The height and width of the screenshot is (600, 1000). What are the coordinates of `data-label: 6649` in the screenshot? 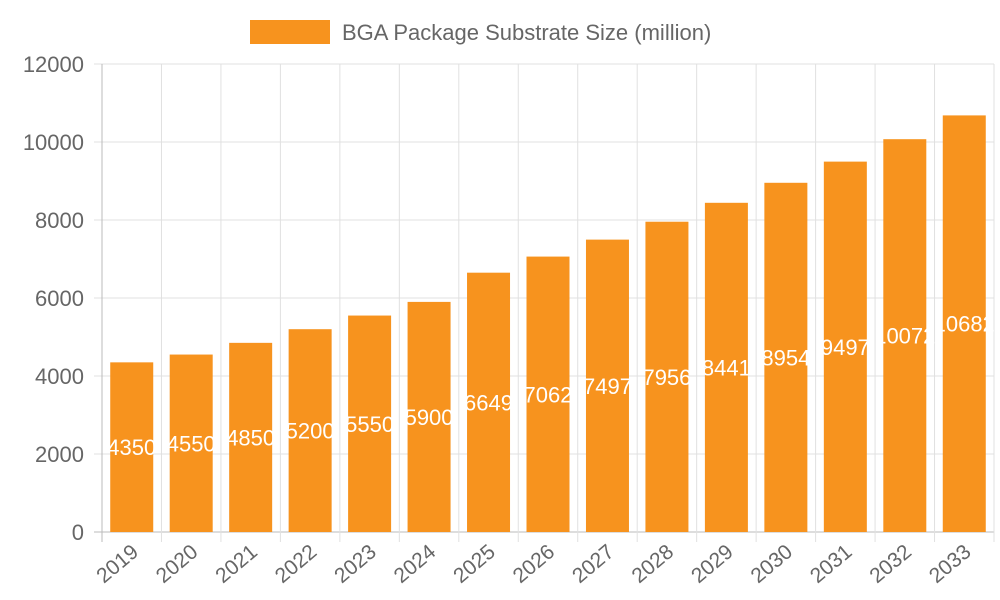 It's located at (488, 402).